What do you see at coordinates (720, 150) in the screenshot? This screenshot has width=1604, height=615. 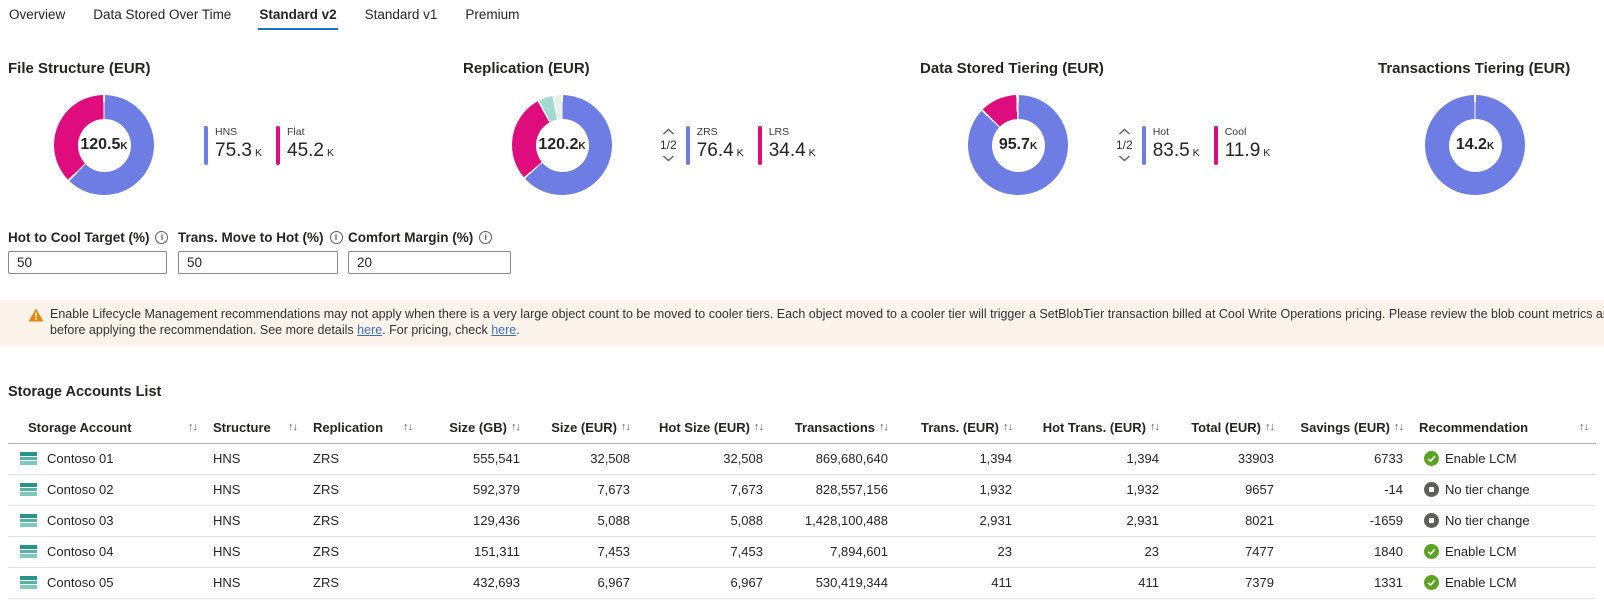 I see `legend-value: 76.4 K` at bounding box center [720, 150].